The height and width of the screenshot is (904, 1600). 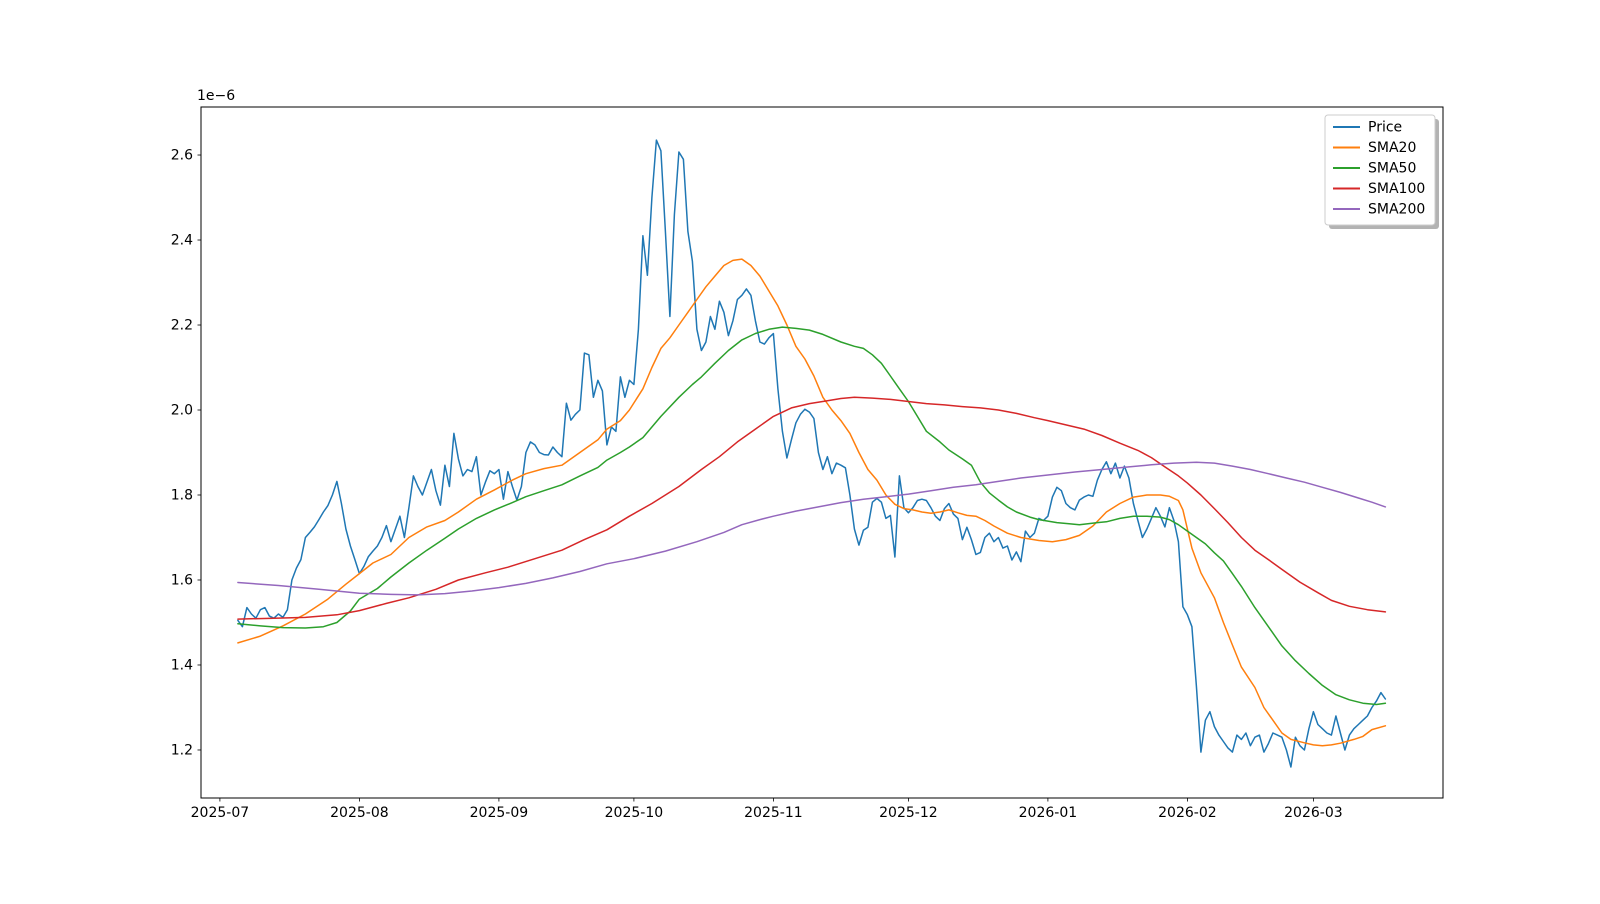 What do you see at coordinates (182, 580) in the screenshot?
I see `y-tick-label: 1.6` at bounding box center [182, 580].